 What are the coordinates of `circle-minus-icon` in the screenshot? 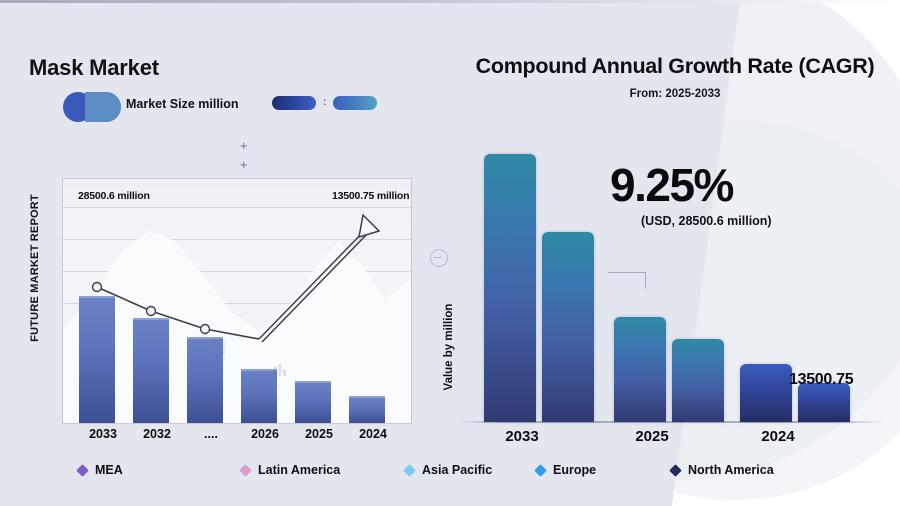 It's located at (439, 258).